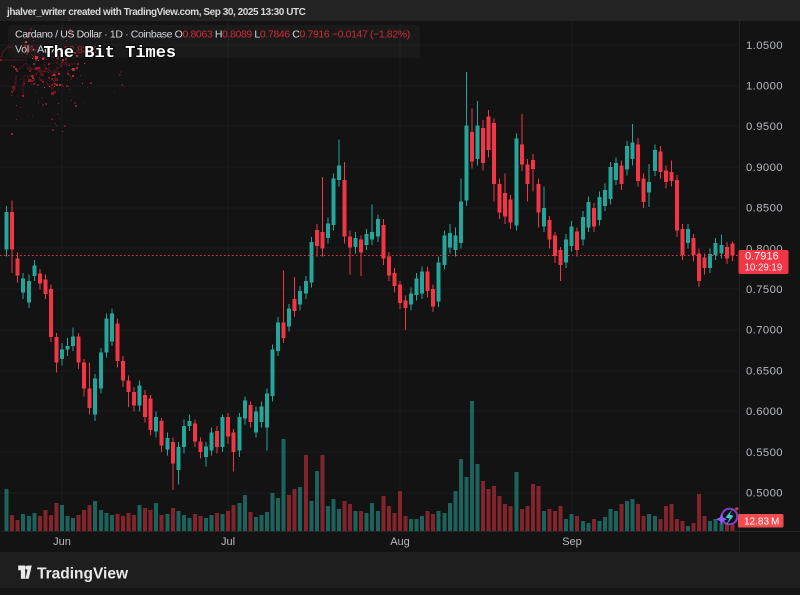  Describe the element at coordinates (572, 542) in the screenshot. I see `svg-text: Sep` at that location.